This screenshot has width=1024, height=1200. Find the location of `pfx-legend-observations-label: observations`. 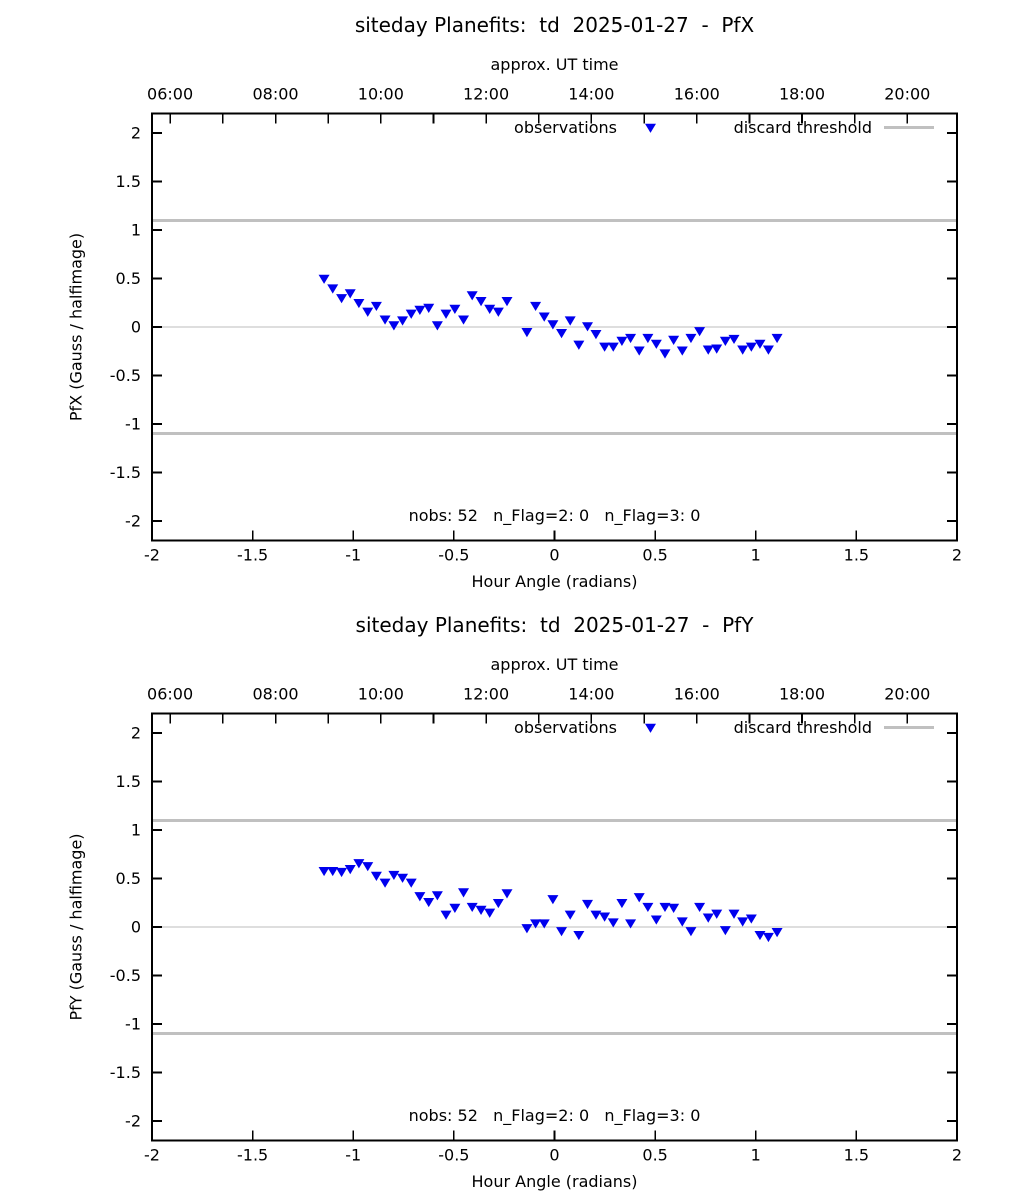

pfx-legend-observations-label: observations is located at coordinates (565, 127).